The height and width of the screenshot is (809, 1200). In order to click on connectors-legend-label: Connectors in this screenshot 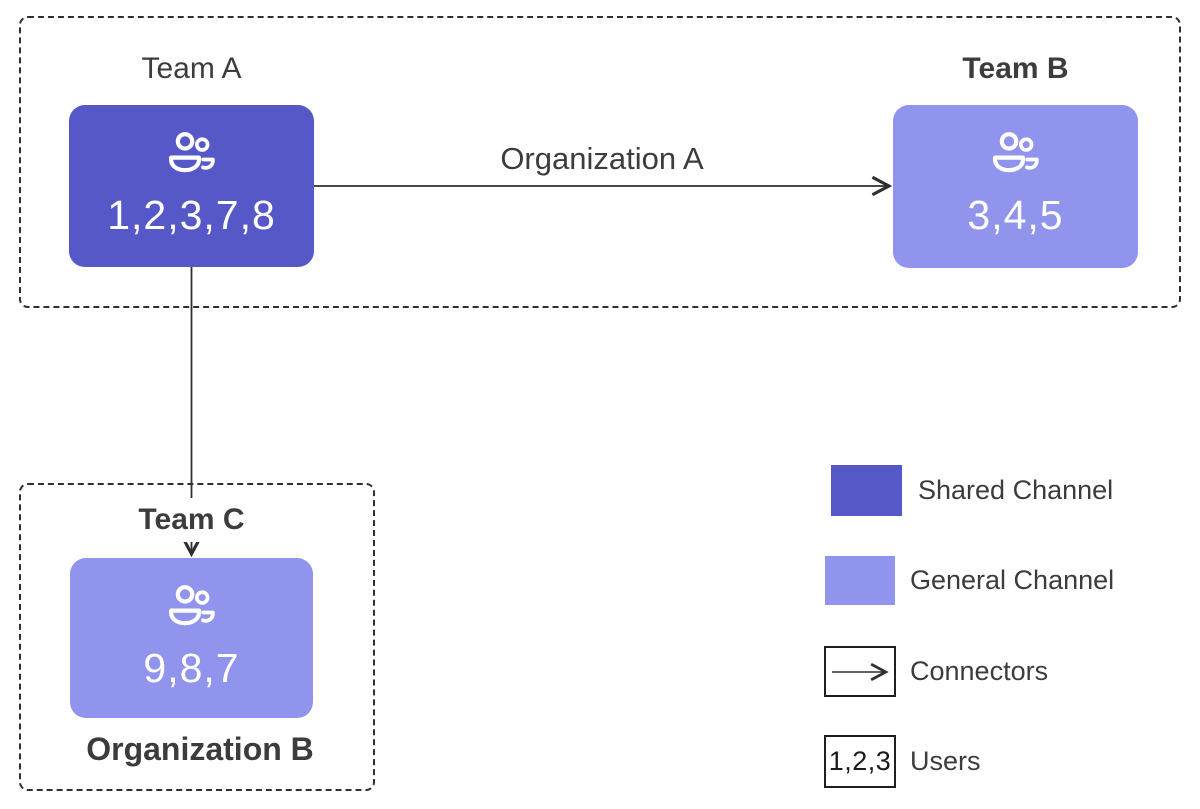, I will do `click(979, 671)`.